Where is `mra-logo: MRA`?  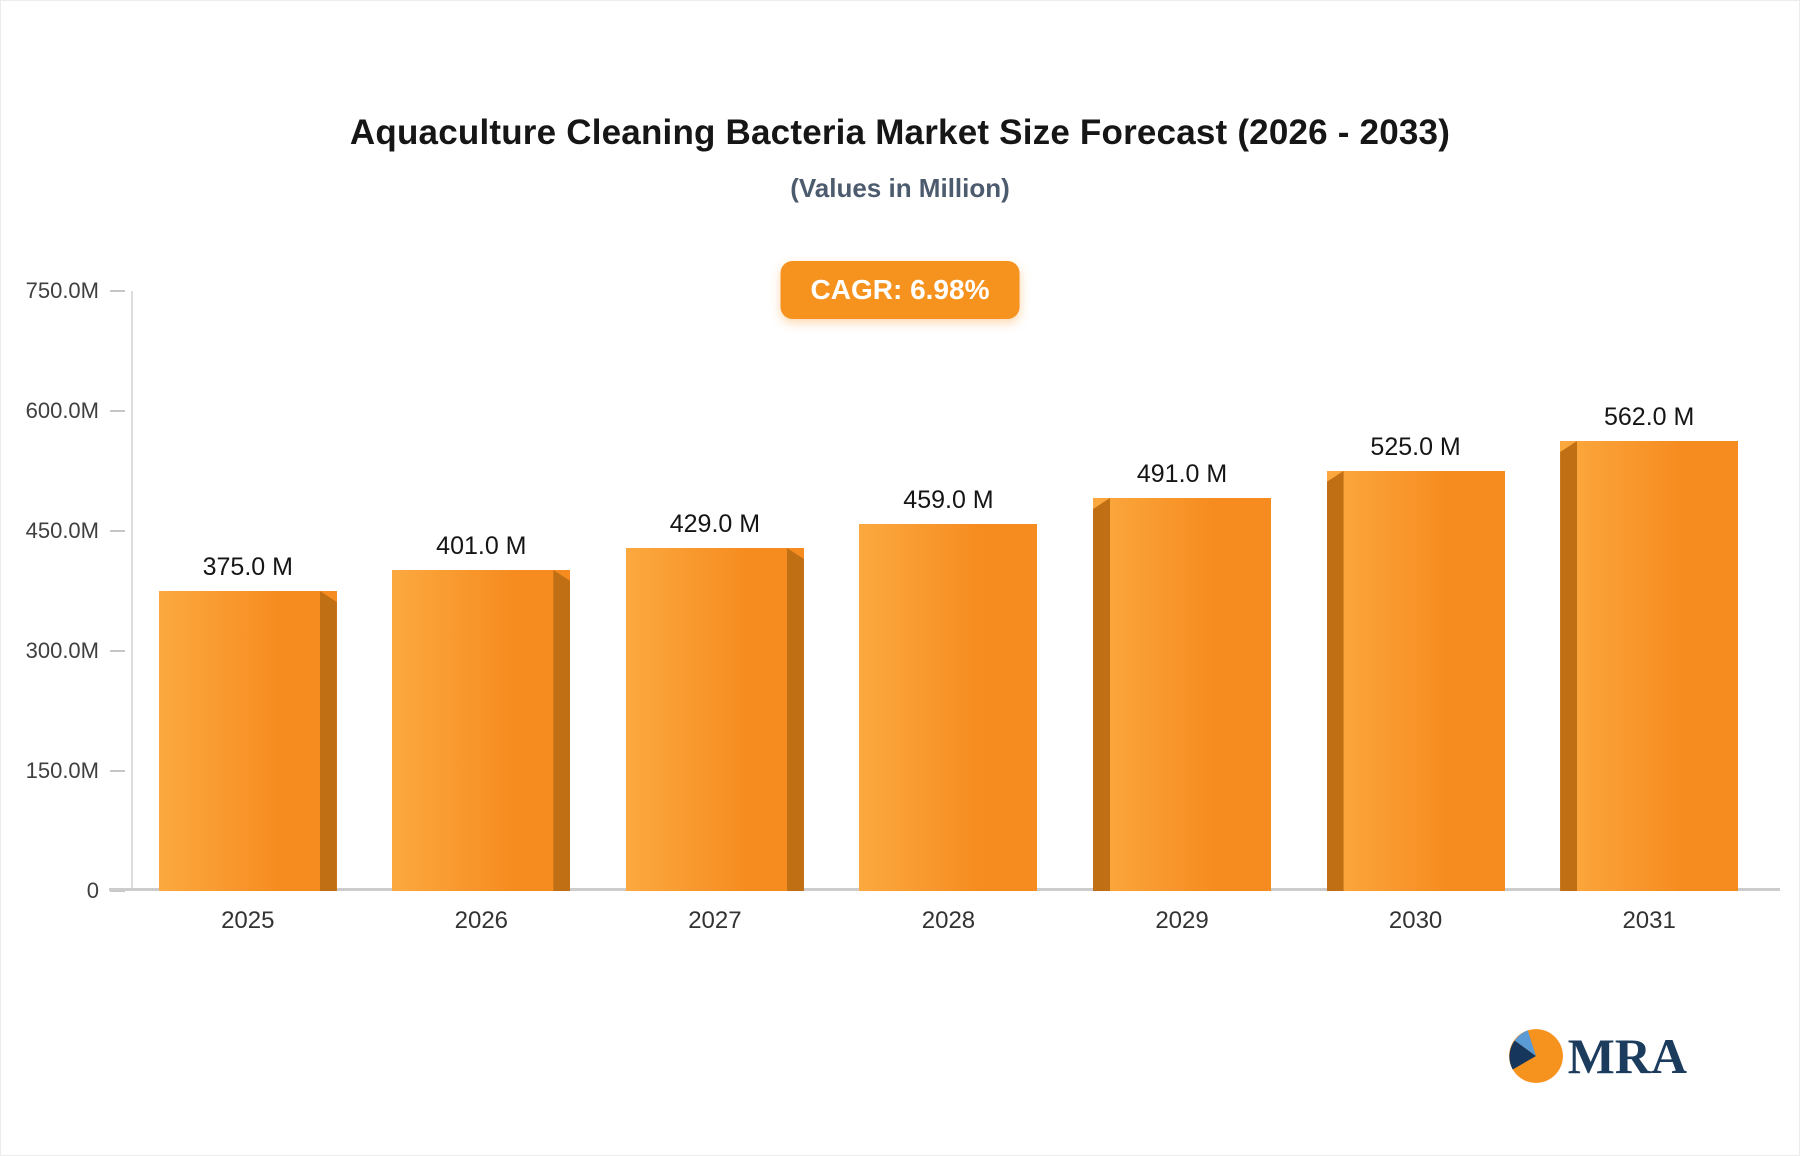 mra-logo: MRA is located at coordinates (1597, 1056).